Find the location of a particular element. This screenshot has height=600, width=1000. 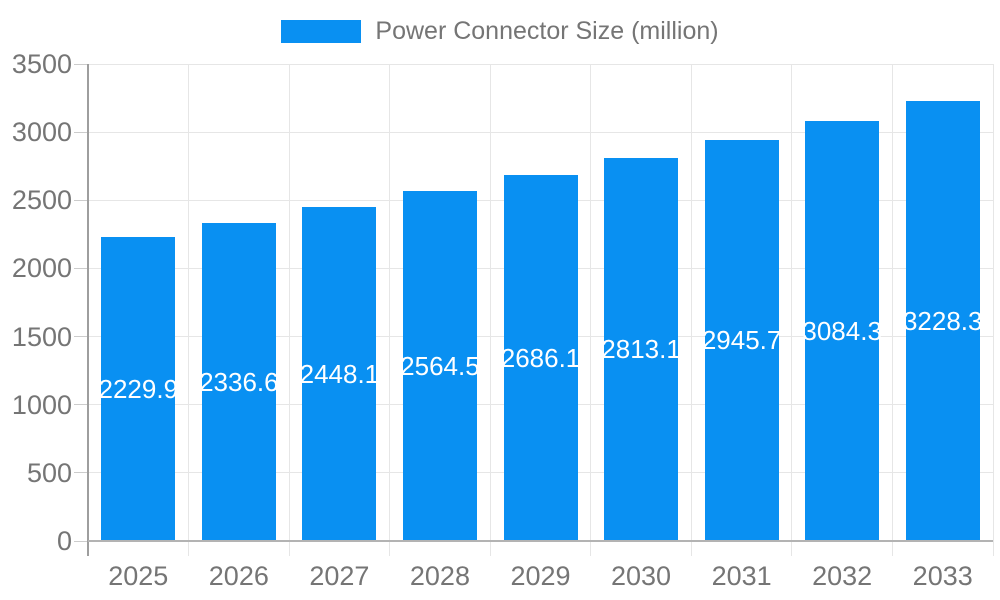

bar-value-label: 3228.3 is located at coordinates (942, 321).